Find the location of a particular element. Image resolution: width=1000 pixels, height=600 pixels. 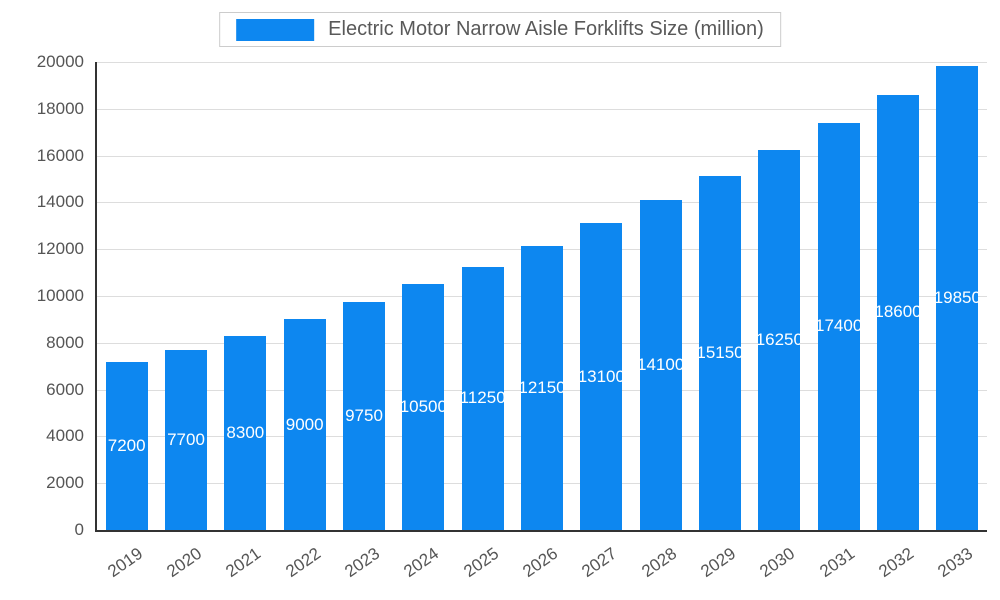

bar-value-label: 18600 is located at coordinates (898, 312).